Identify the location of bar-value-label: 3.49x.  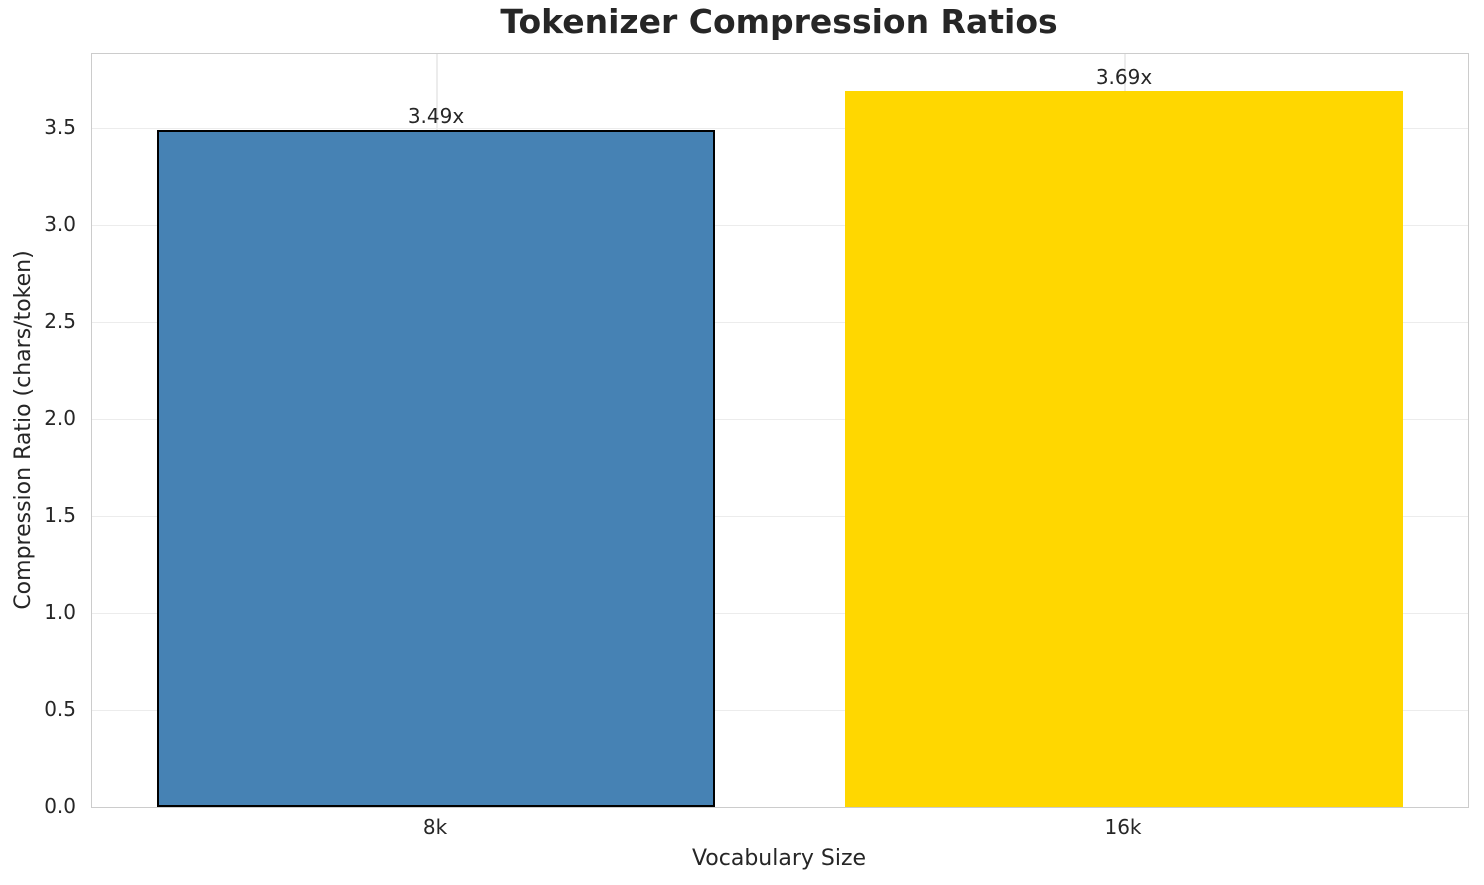
(436, 115).